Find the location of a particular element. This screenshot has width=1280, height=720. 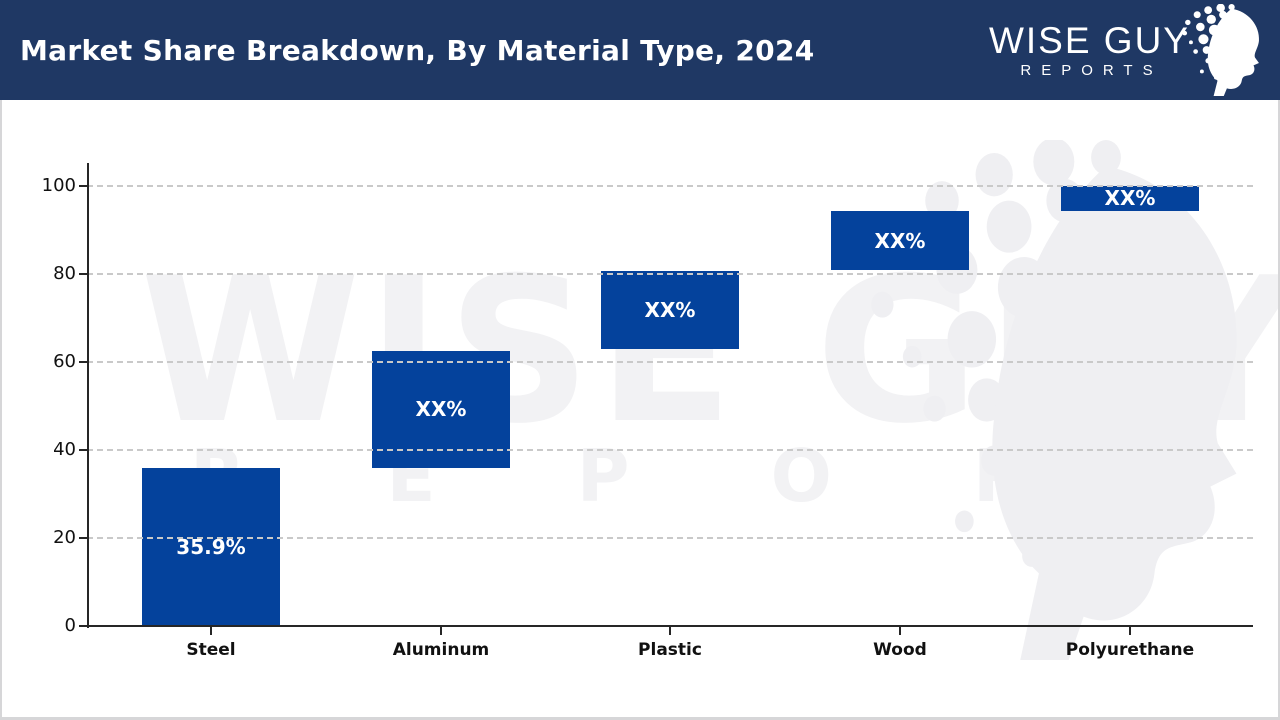

y-axis-line is located at coordinates (88, 395).